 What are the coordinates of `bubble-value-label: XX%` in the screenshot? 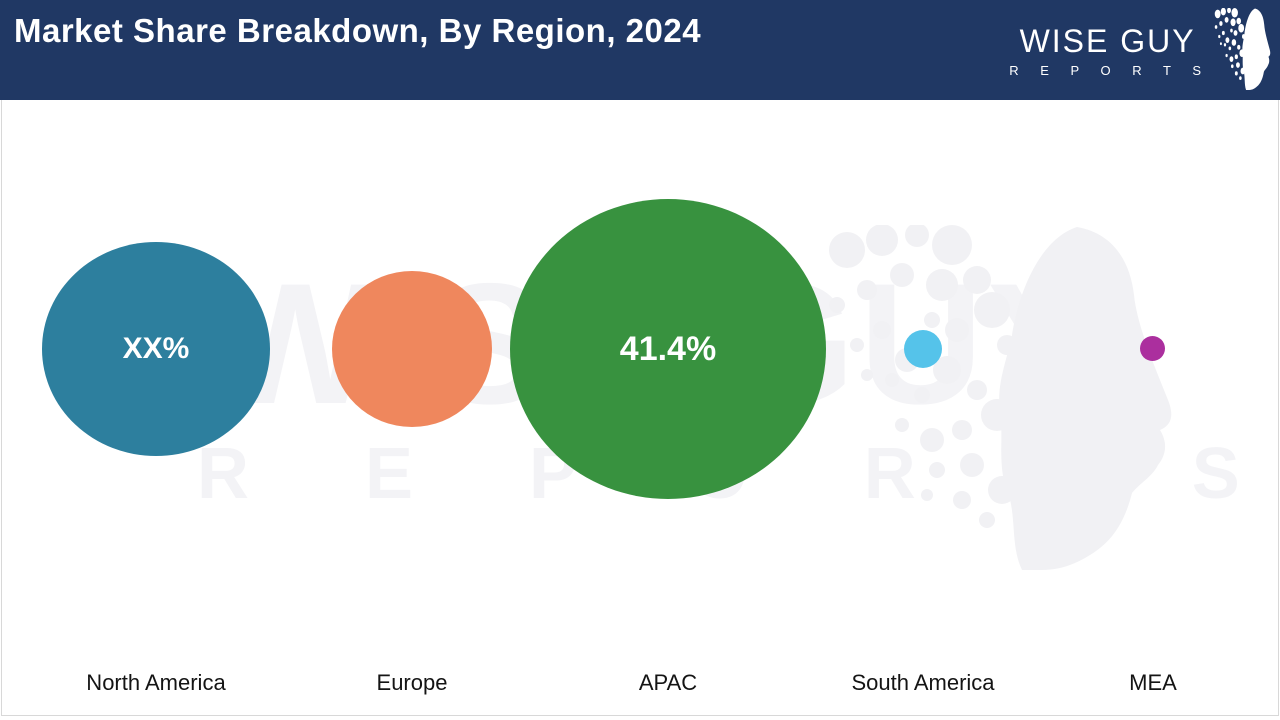 It's located at (156, 348).